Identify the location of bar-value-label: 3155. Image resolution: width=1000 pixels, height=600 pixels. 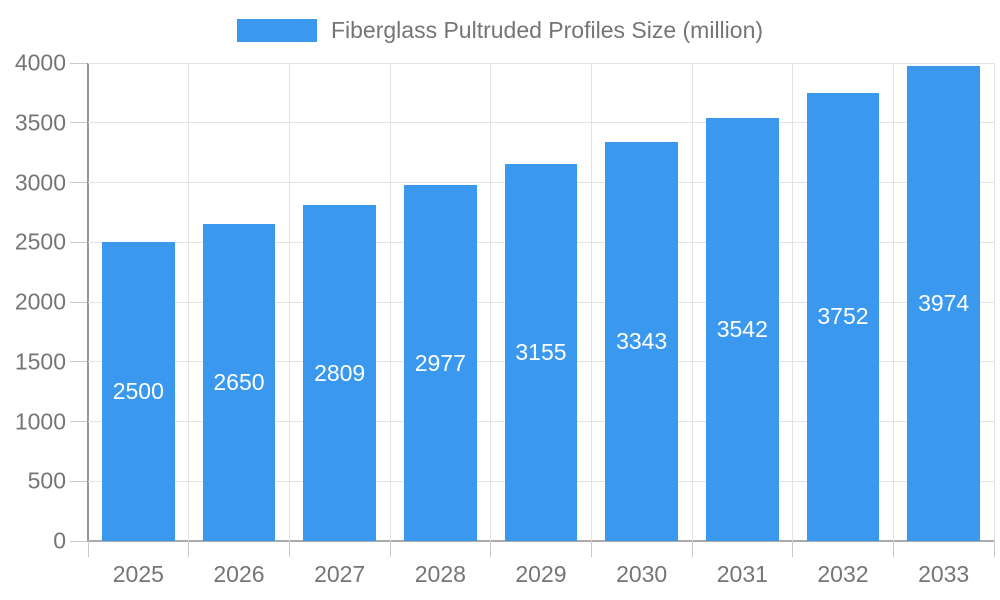
(541, 351).